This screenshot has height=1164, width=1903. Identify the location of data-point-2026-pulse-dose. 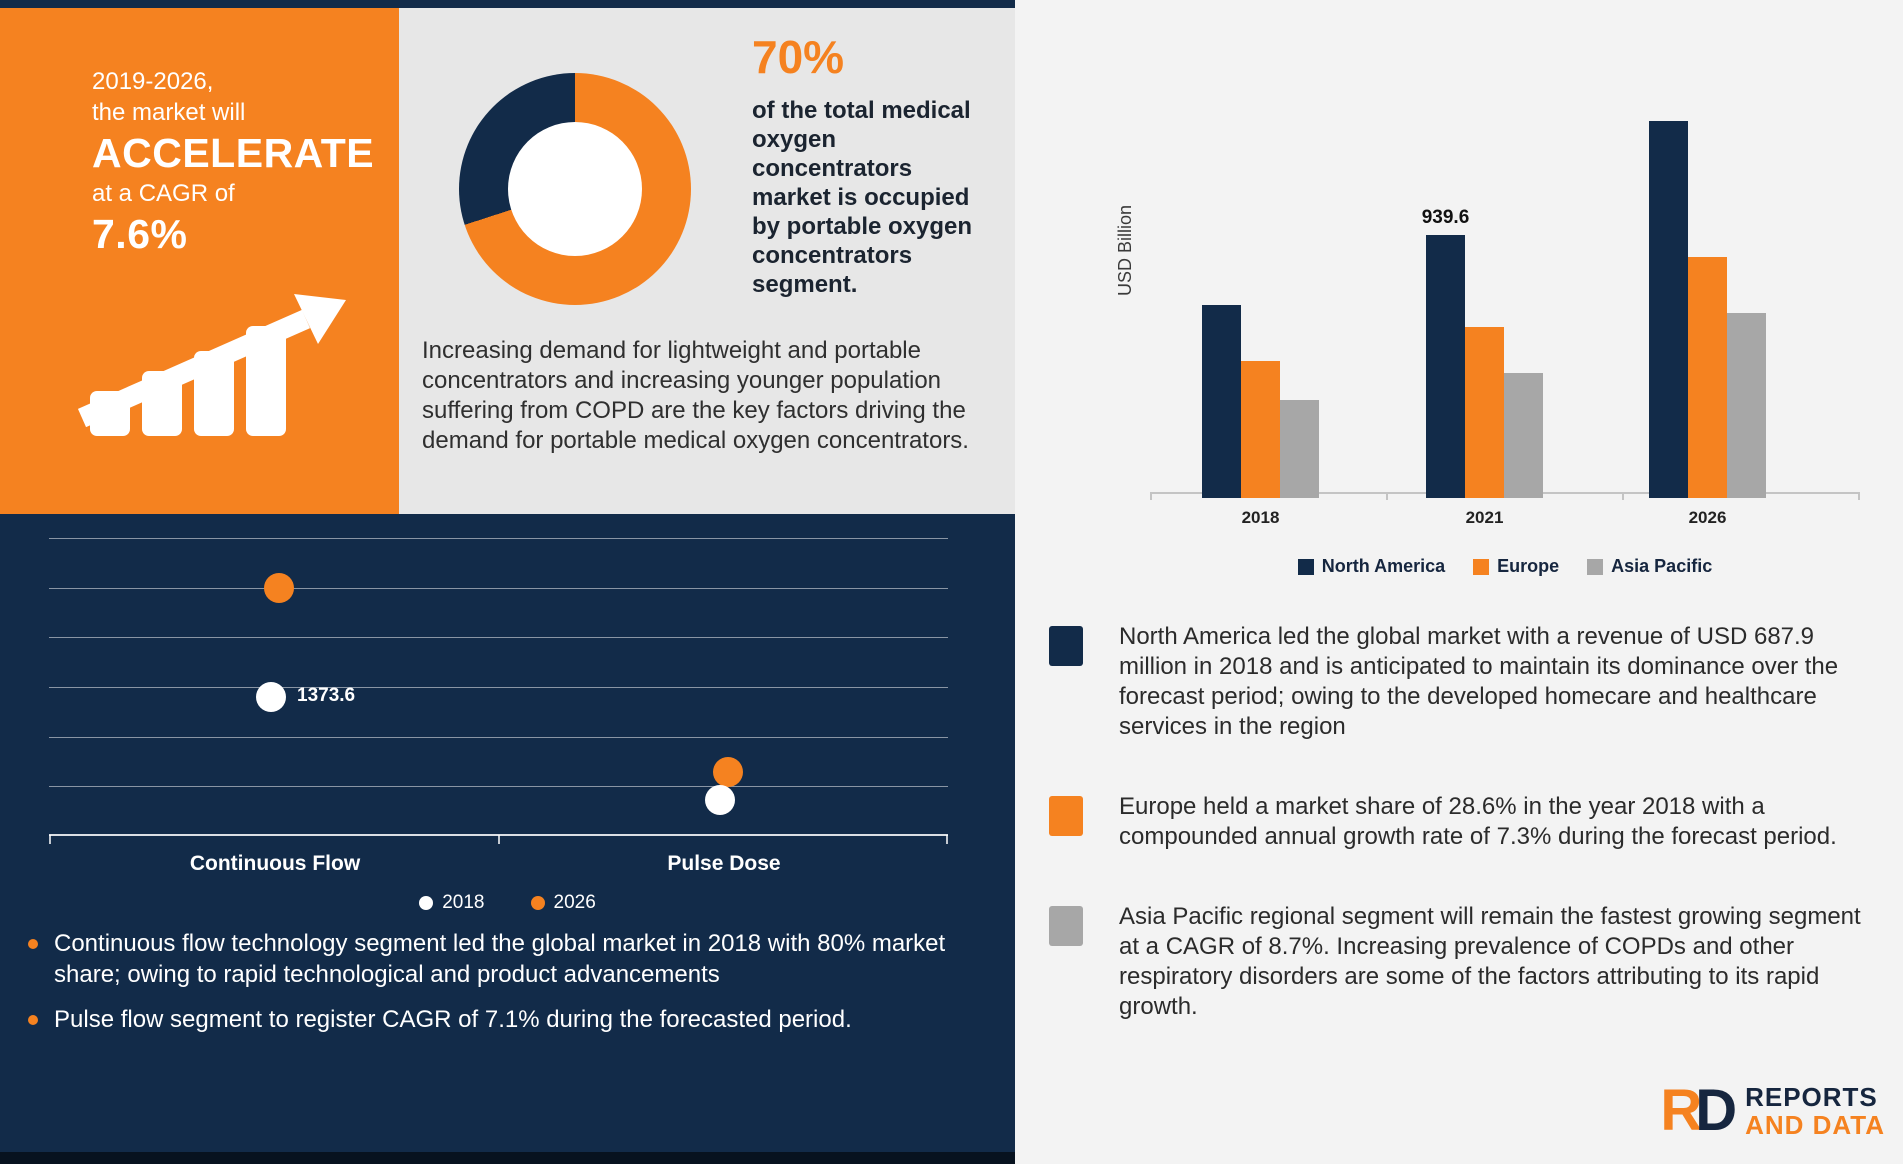
(728, 772).